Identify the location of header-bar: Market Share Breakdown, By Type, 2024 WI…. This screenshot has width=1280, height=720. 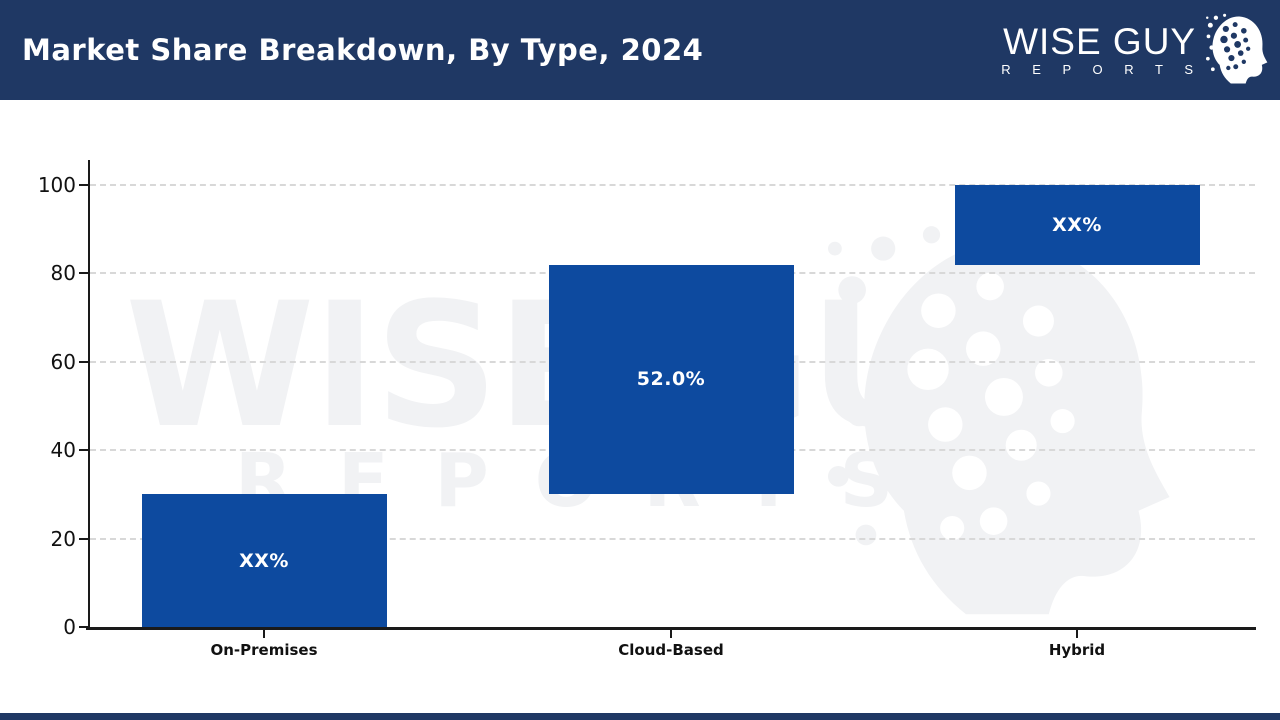
(640, 50).